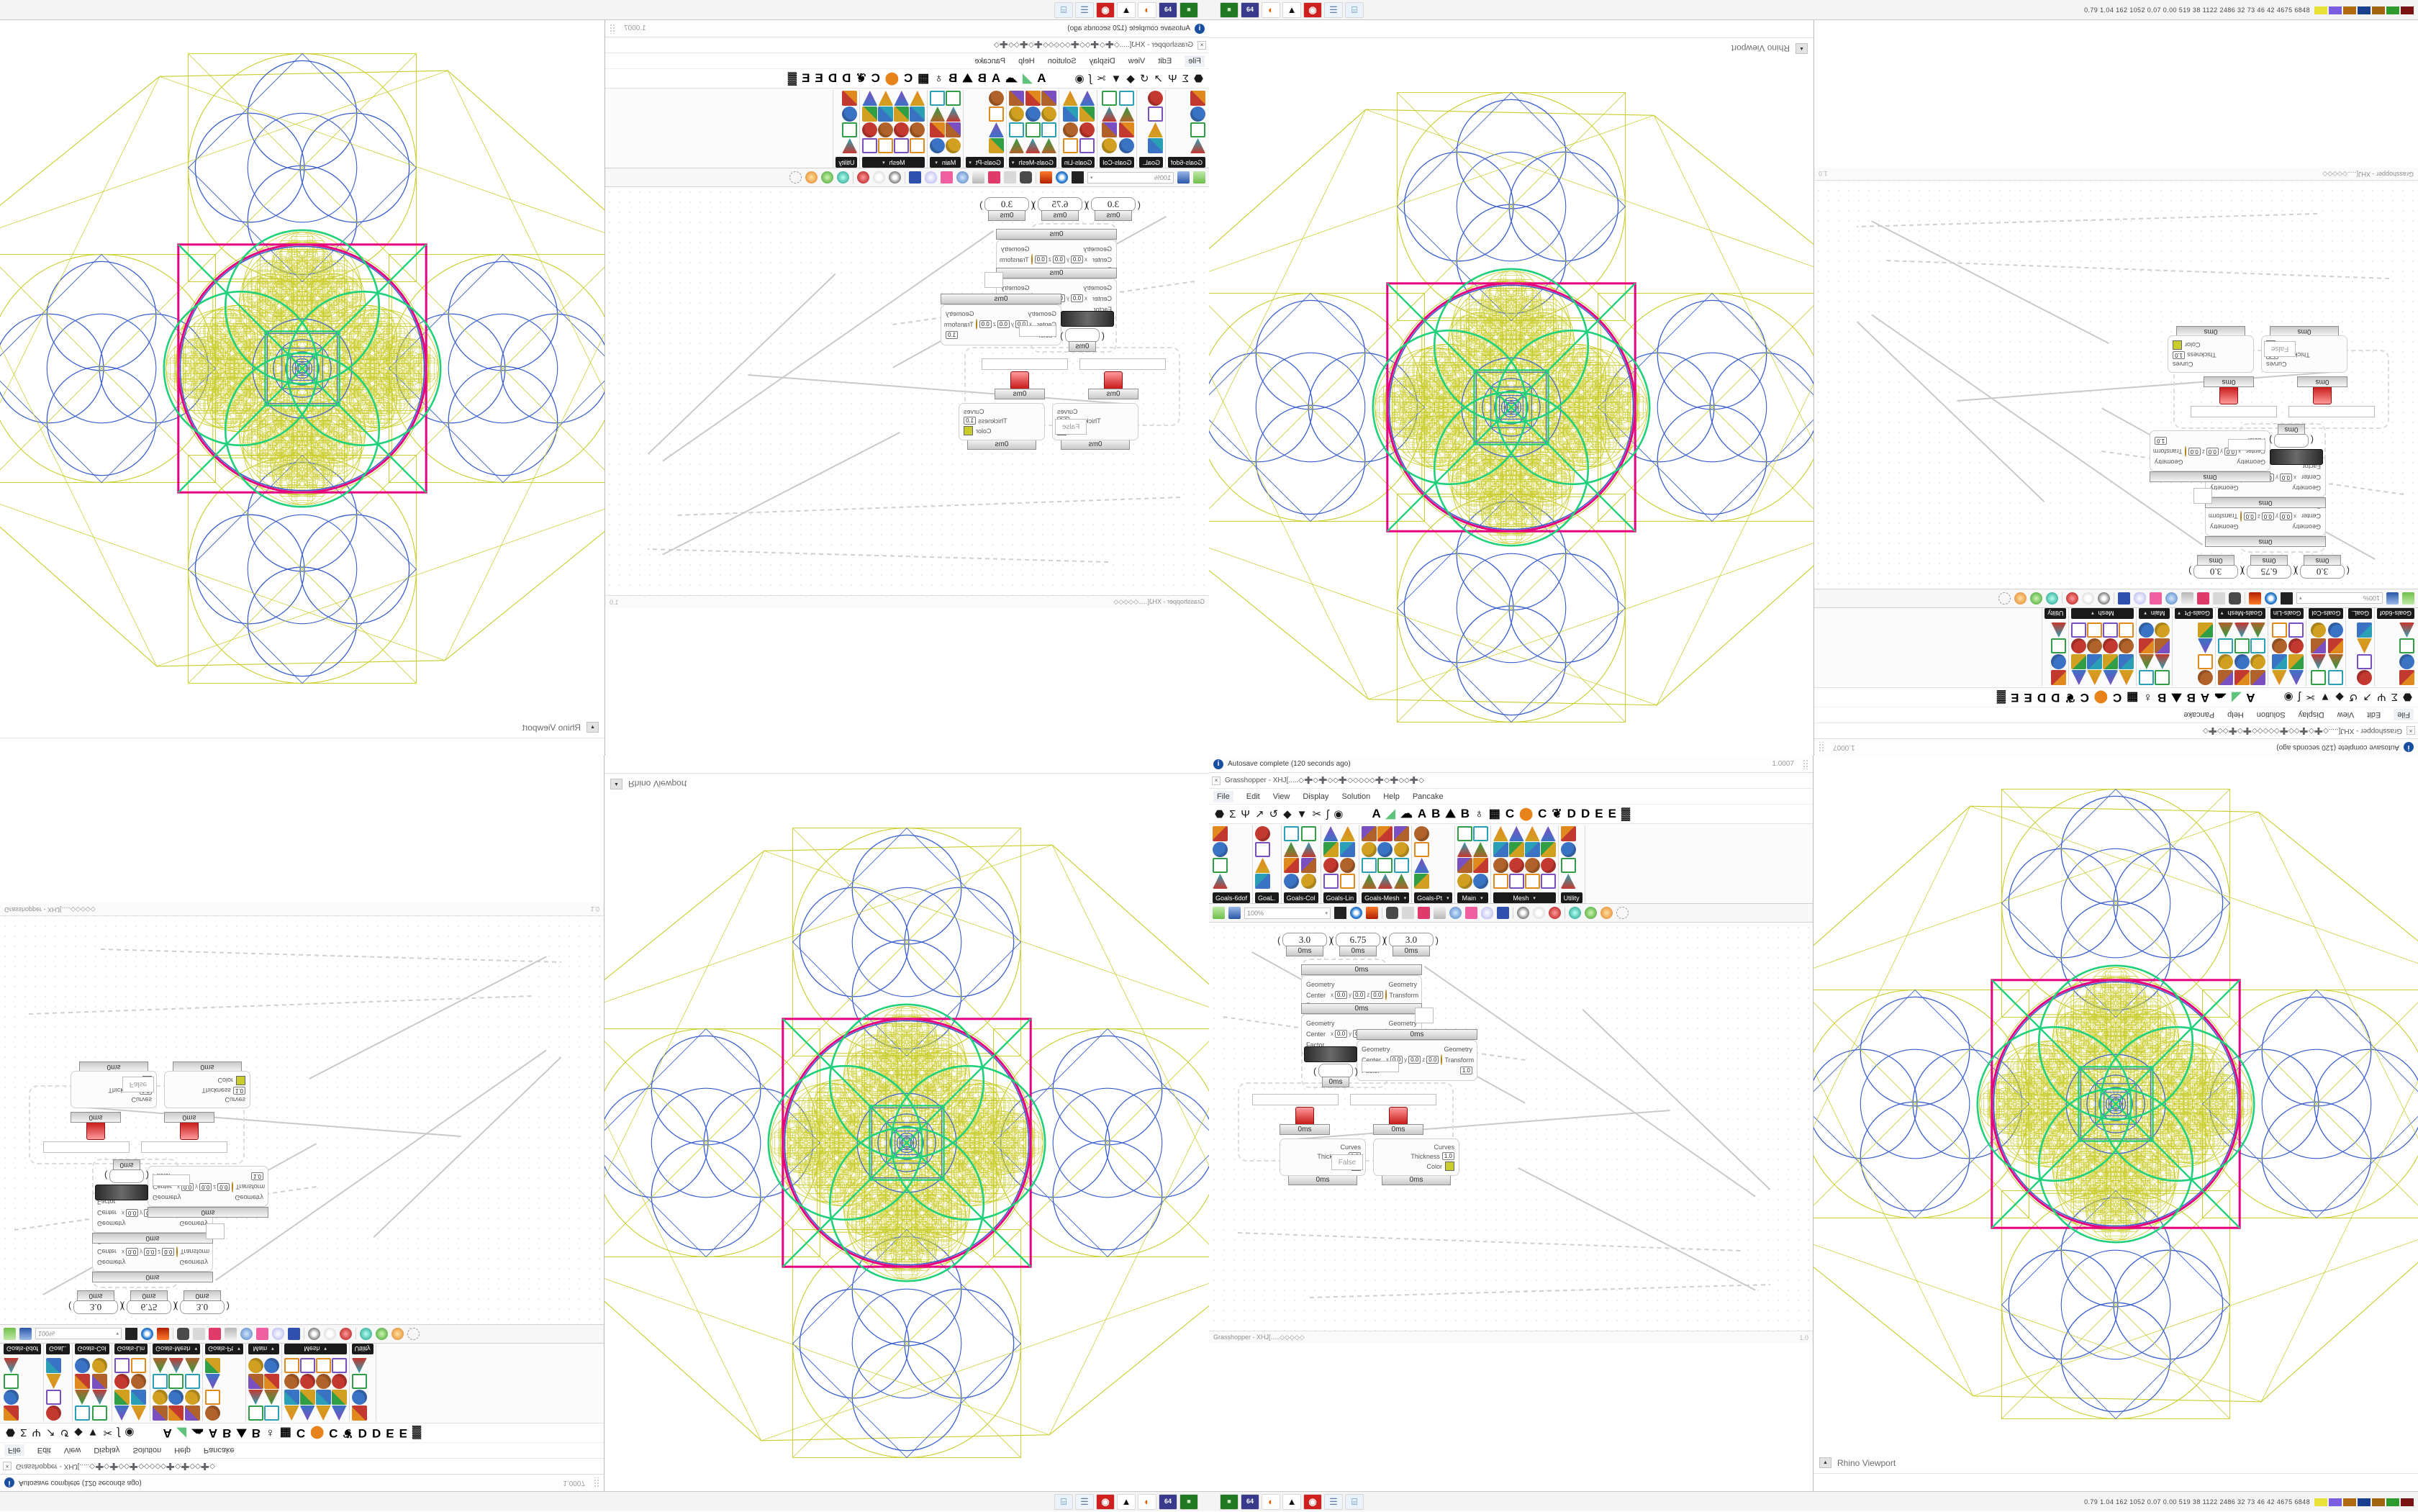 The image size is (2418, 1512). Describe the element at coordinates (2381, 698) in the screenshot. I see `category-symbol-2: Ψ` at that location.